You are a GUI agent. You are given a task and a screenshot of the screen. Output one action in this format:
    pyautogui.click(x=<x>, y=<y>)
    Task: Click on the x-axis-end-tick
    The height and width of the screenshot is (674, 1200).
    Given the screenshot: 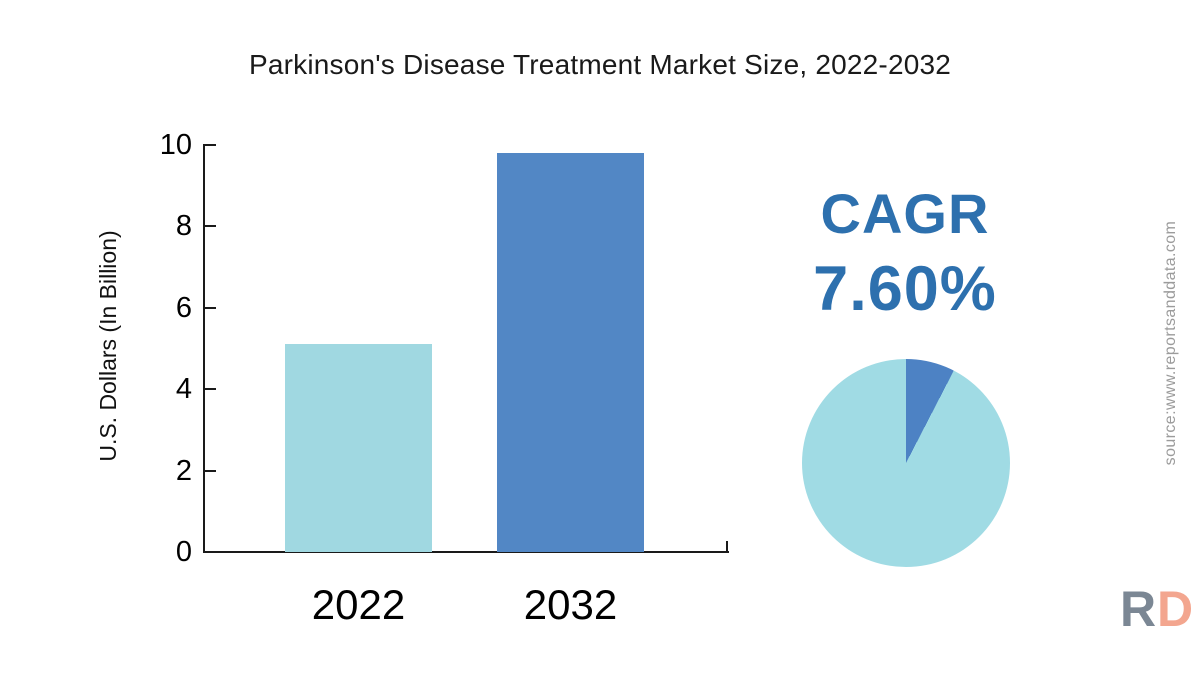 What is the action you would take?
    pyautogui.click(x=727, y=546)
    